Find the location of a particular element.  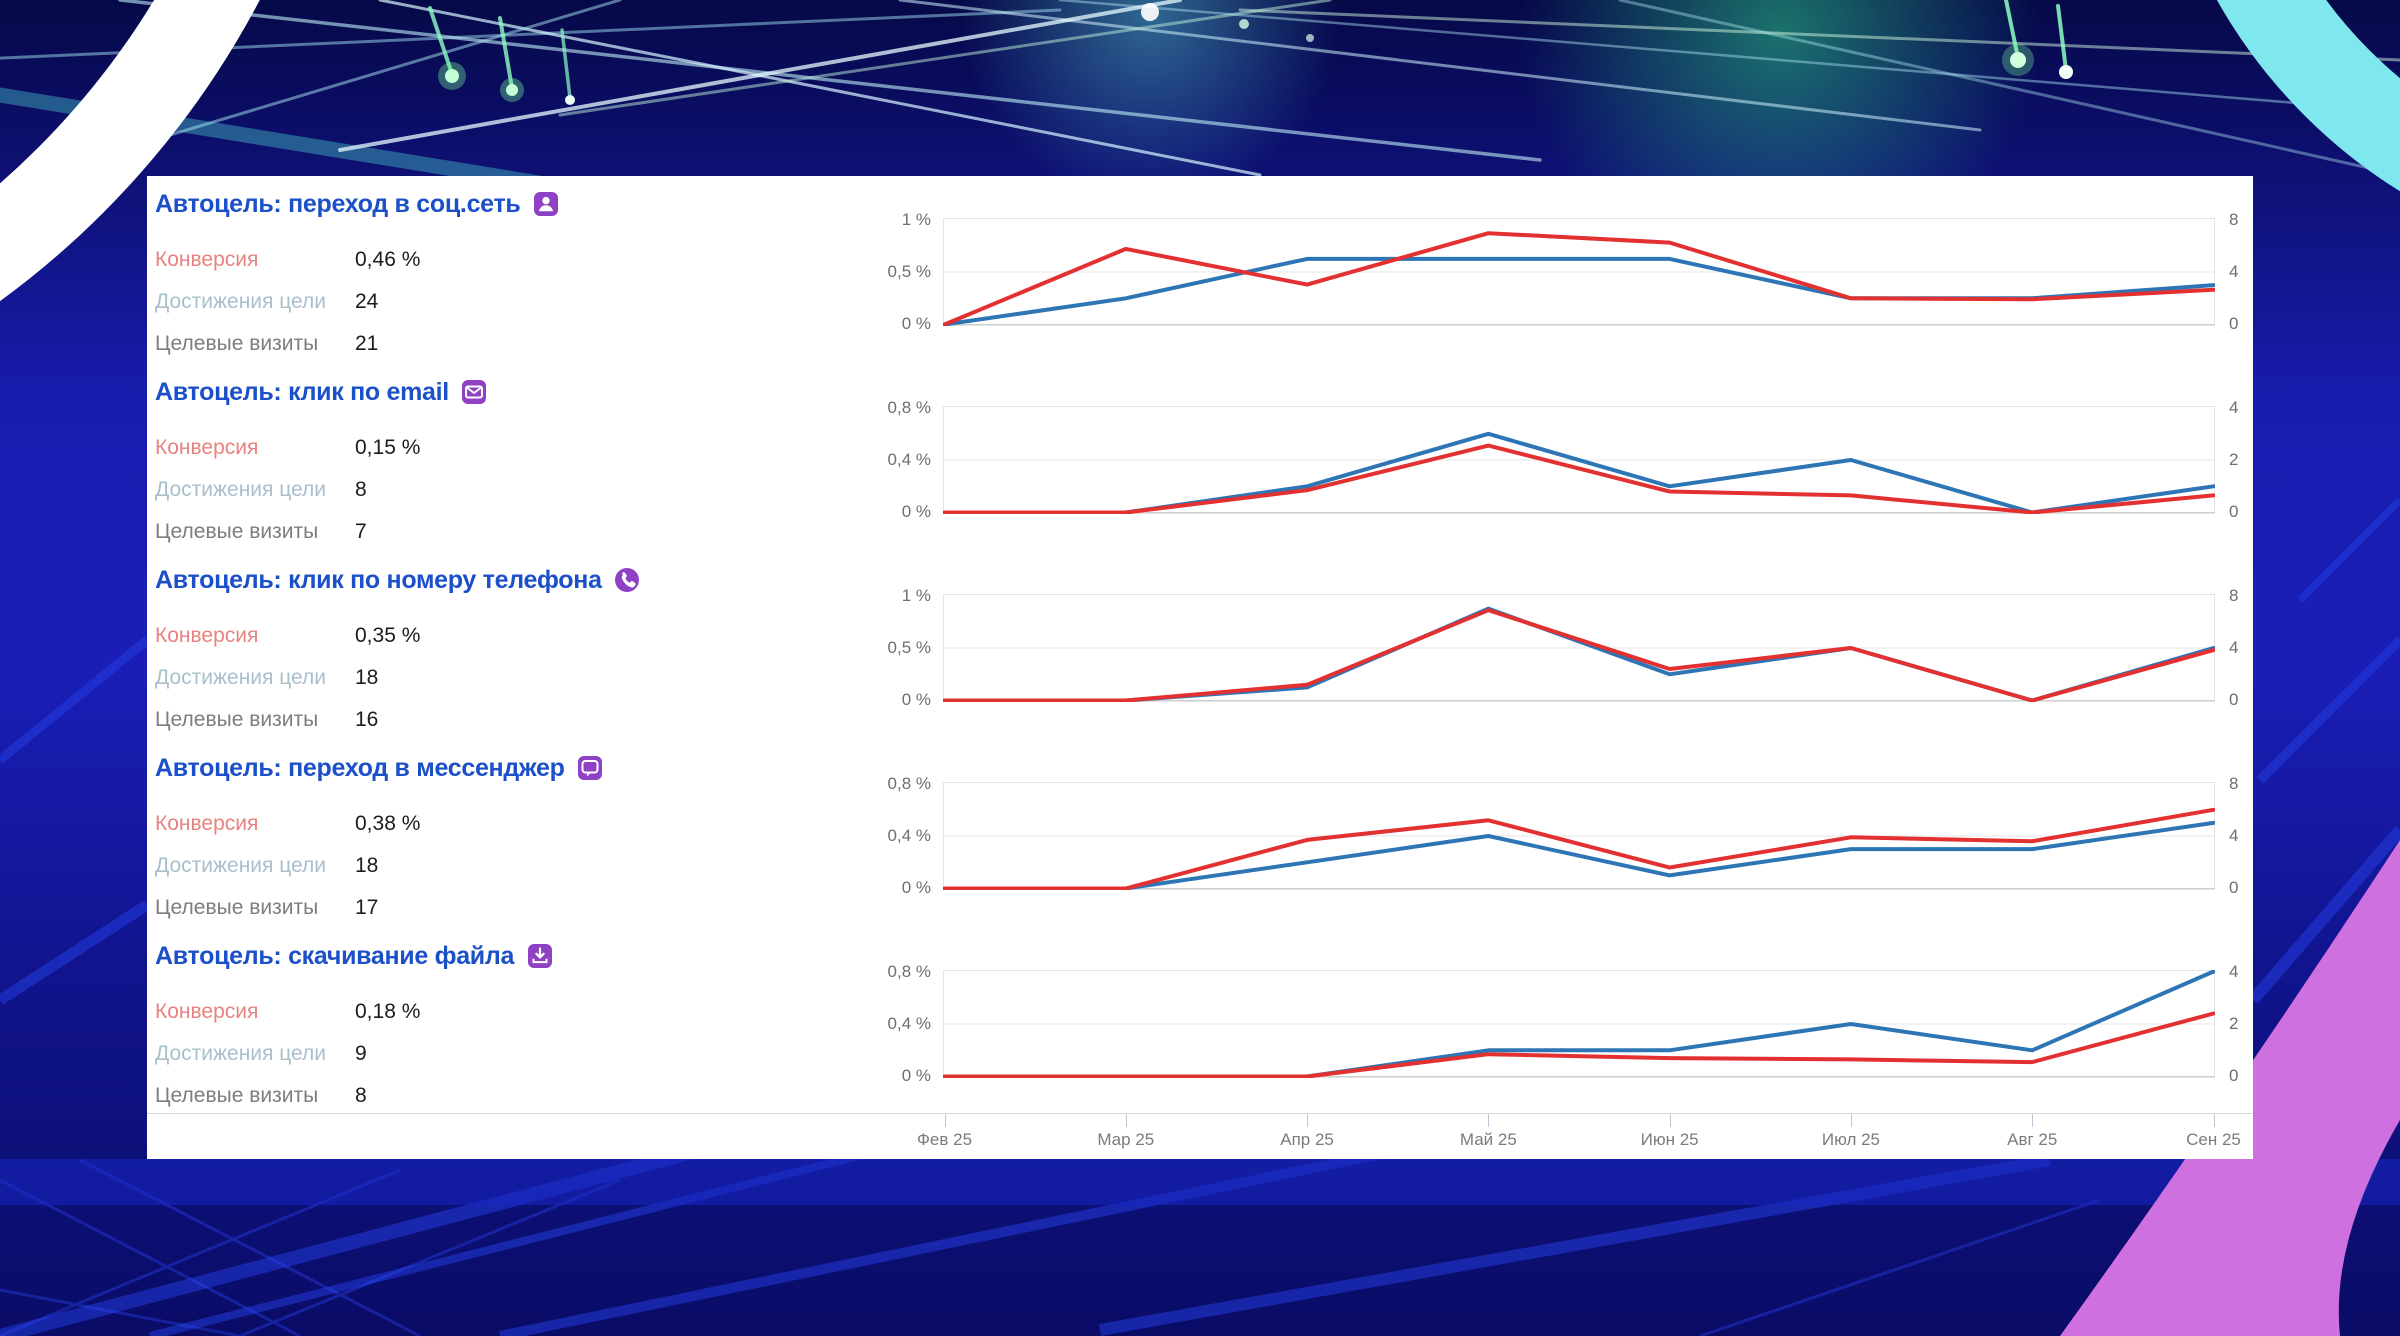

conversion-value: 0,15 % is located at coordinates (388, 447).